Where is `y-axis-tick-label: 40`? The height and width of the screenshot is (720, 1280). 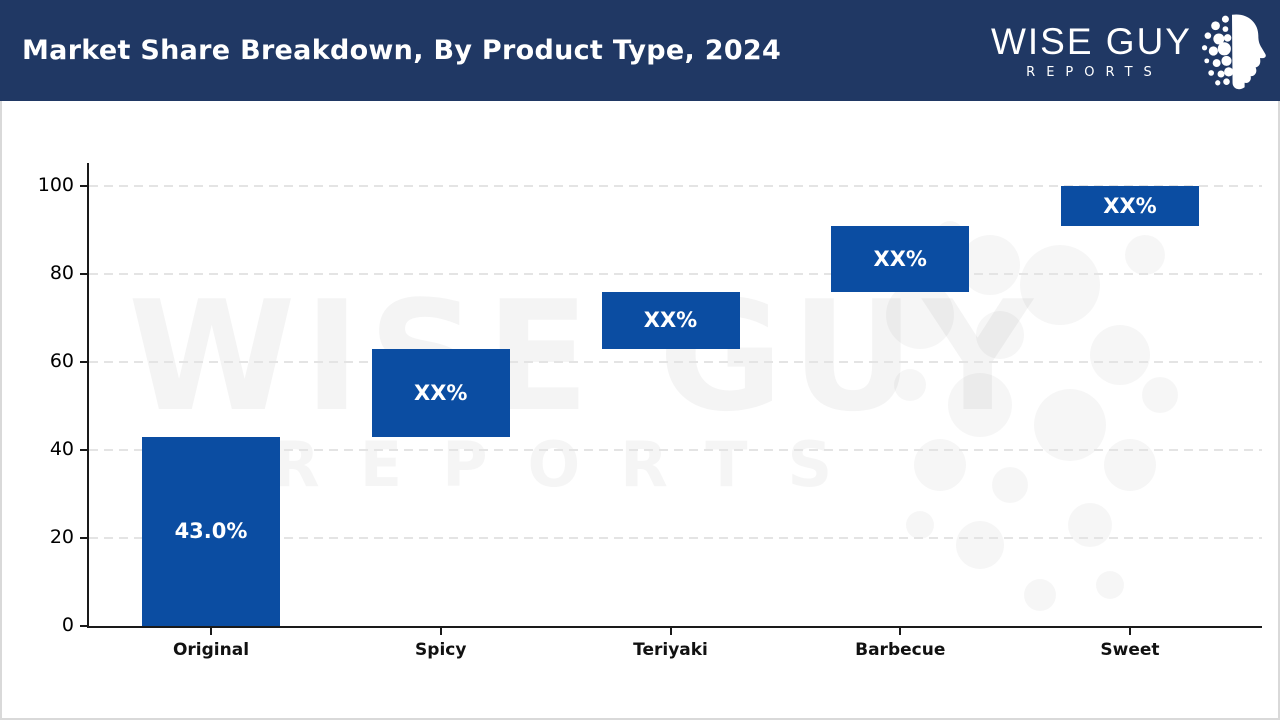 y-axis-tick-label: 40 is located at coordinates (61, 449).